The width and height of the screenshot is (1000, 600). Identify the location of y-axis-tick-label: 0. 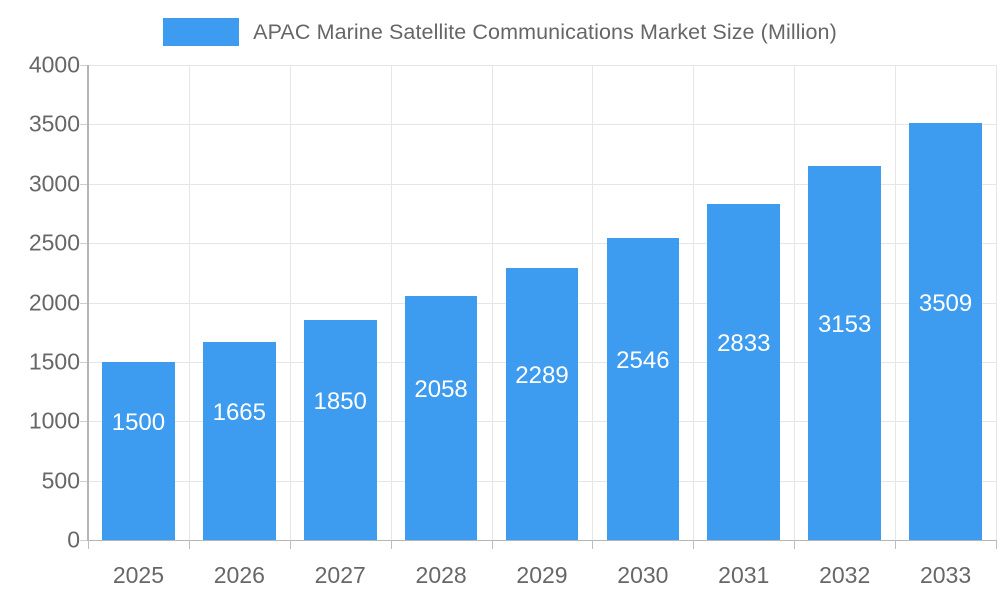
(73, 539).